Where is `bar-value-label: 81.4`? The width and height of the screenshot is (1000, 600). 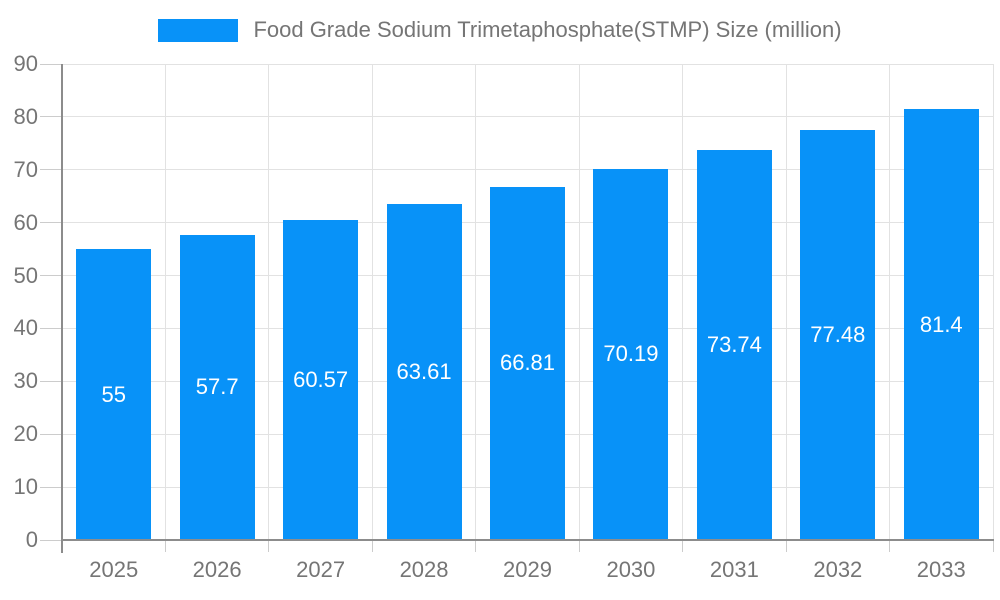
bar-value-label: 81.4 is located at coordinates (941, 324).